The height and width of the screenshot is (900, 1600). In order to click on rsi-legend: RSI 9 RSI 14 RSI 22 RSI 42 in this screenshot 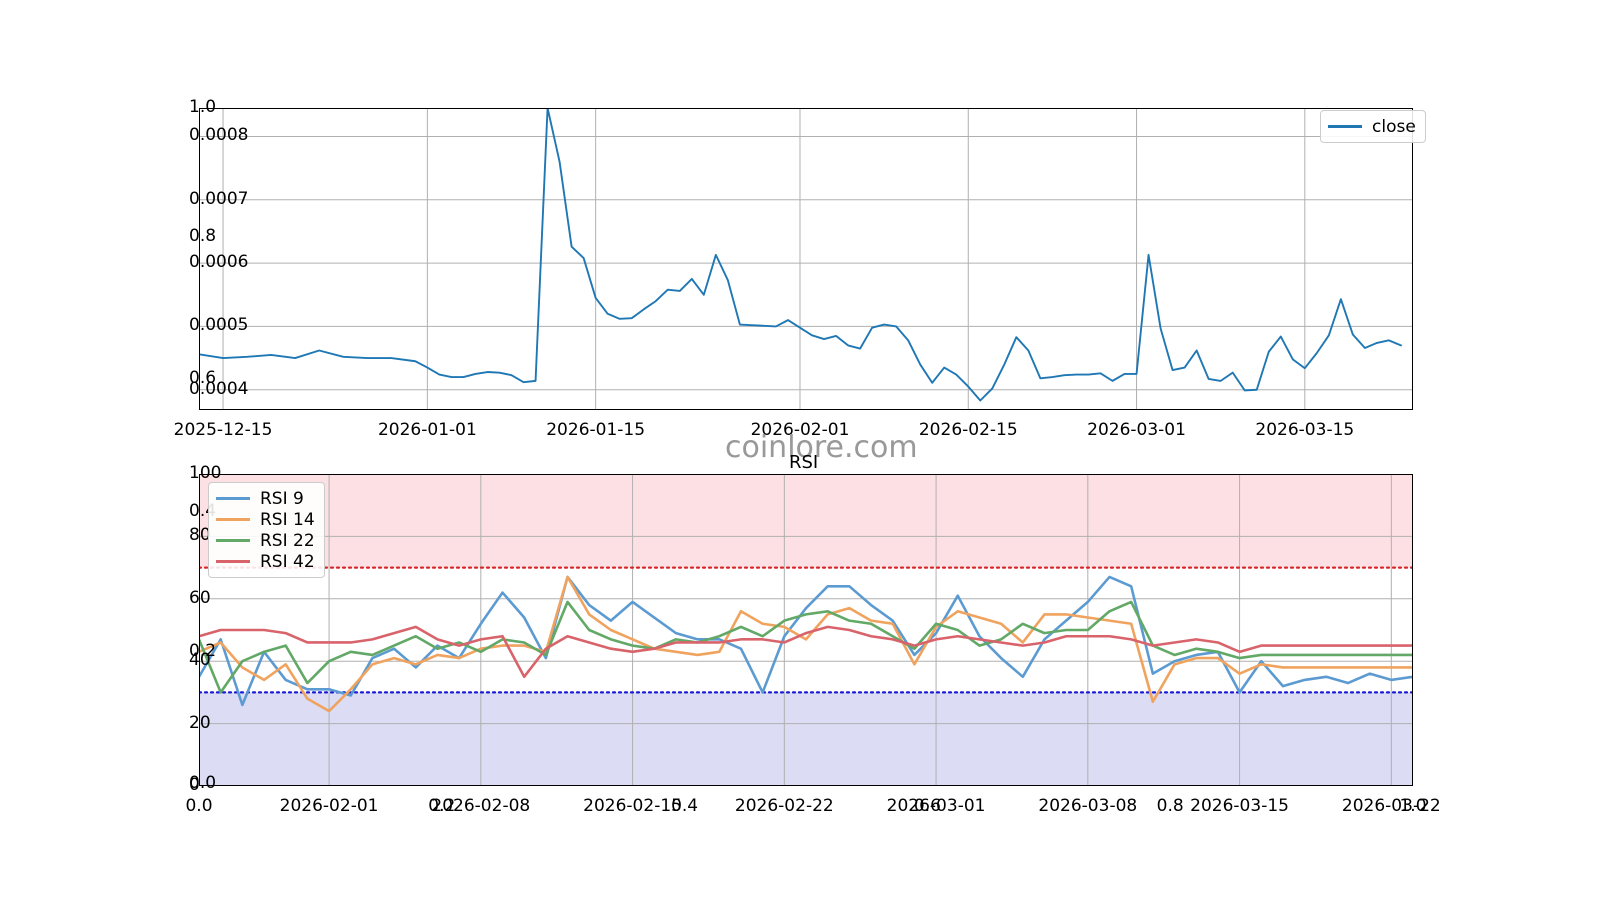, I will do `click(266, 530)`.